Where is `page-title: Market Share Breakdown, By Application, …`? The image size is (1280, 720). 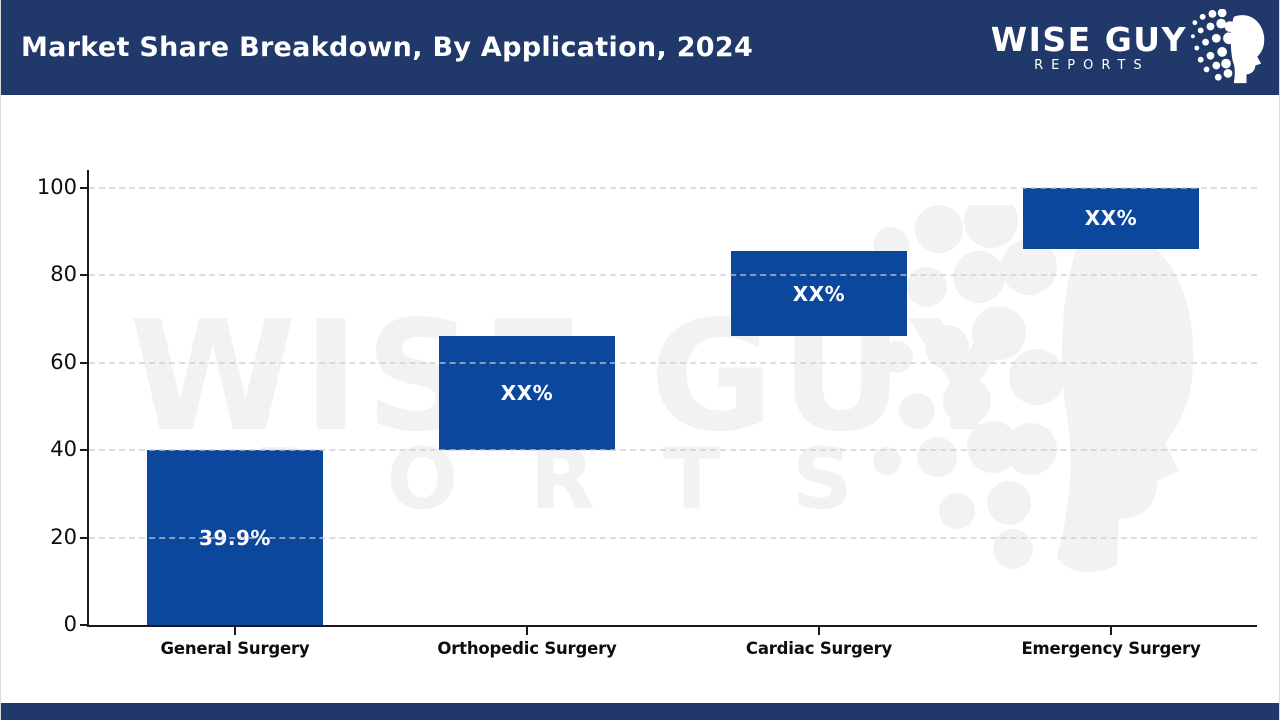 page-title: Market Share Breakdown, By Application, … is located at coordinates (387, 47).